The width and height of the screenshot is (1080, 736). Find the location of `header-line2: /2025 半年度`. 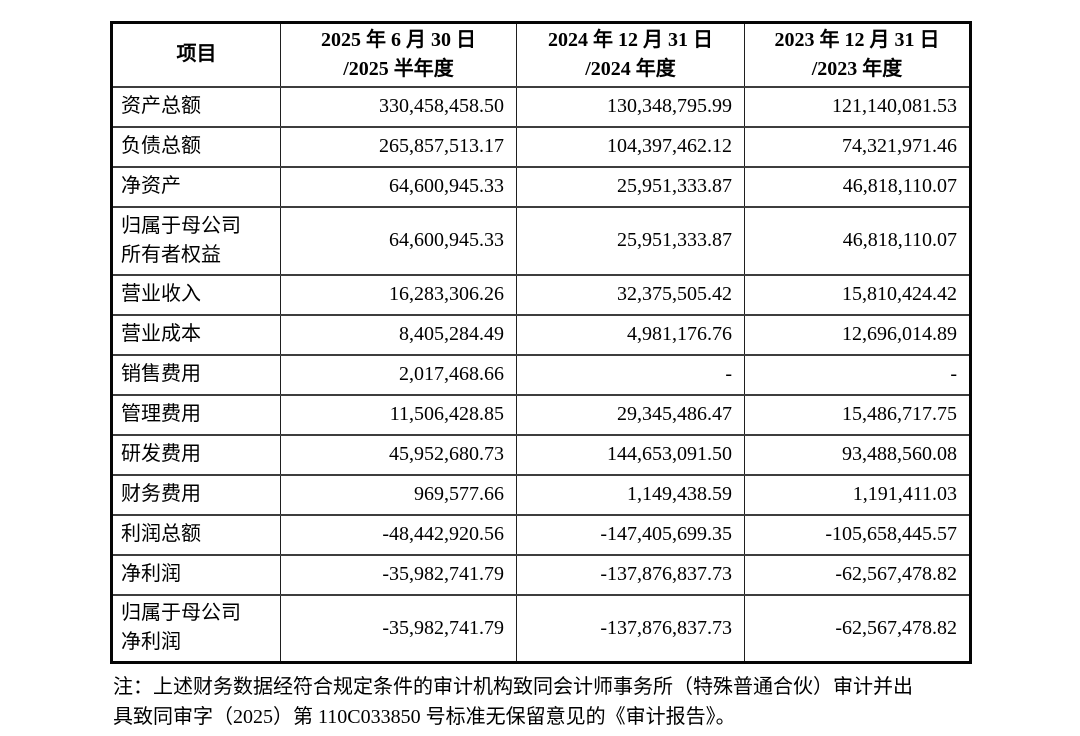

header-line2: /2025 半年度 is located at coordinates (398, 68).